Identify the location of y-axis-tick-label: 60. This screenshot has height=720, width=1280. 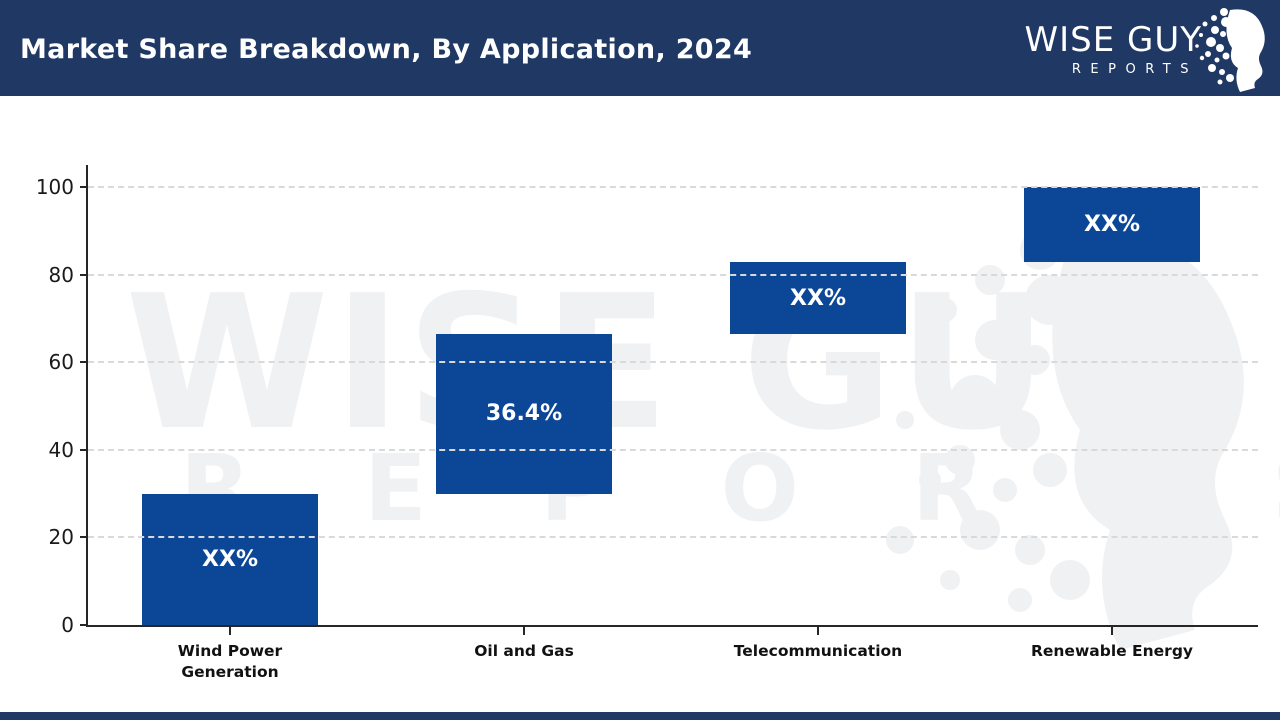
(61, 362).